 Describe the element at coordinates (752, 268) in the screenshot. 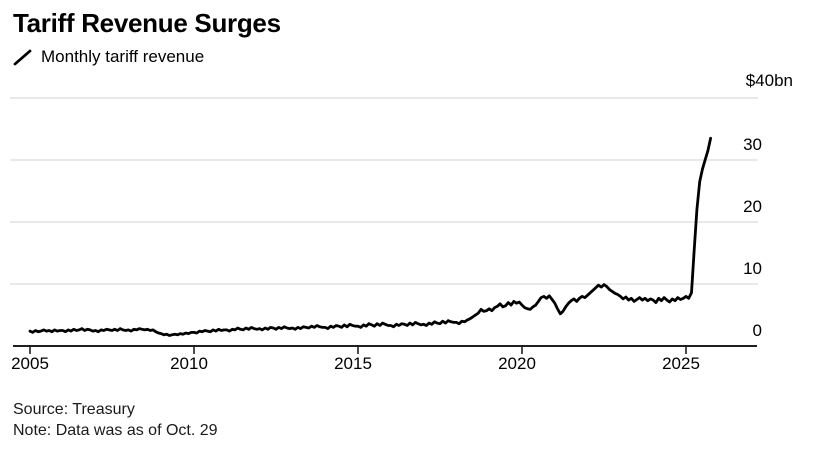

I see `y-tick-label-10: 10` at that location.